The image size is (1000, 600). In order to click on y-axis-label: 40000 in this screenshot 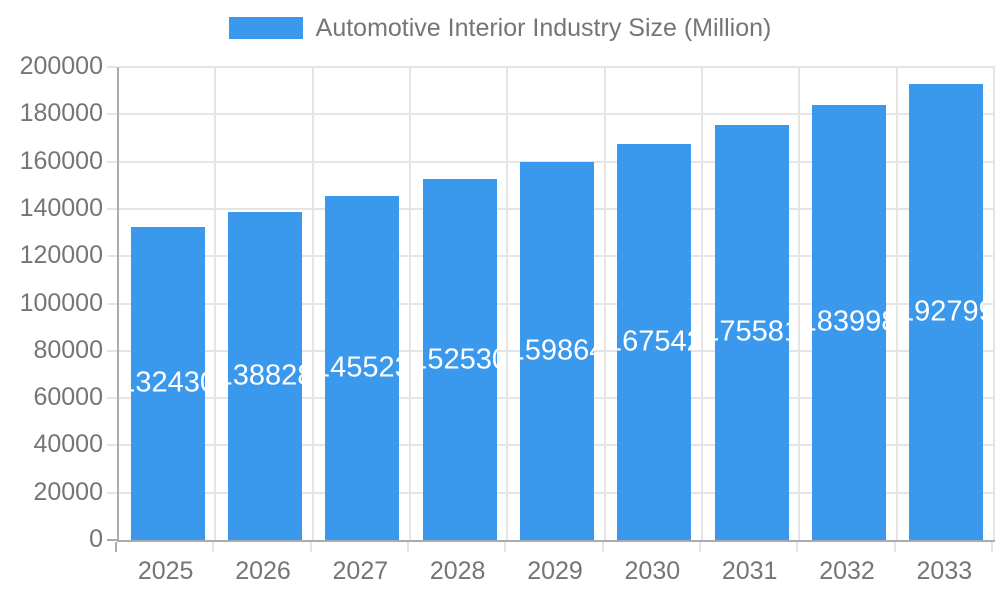, I will do `click(68, 444)`.